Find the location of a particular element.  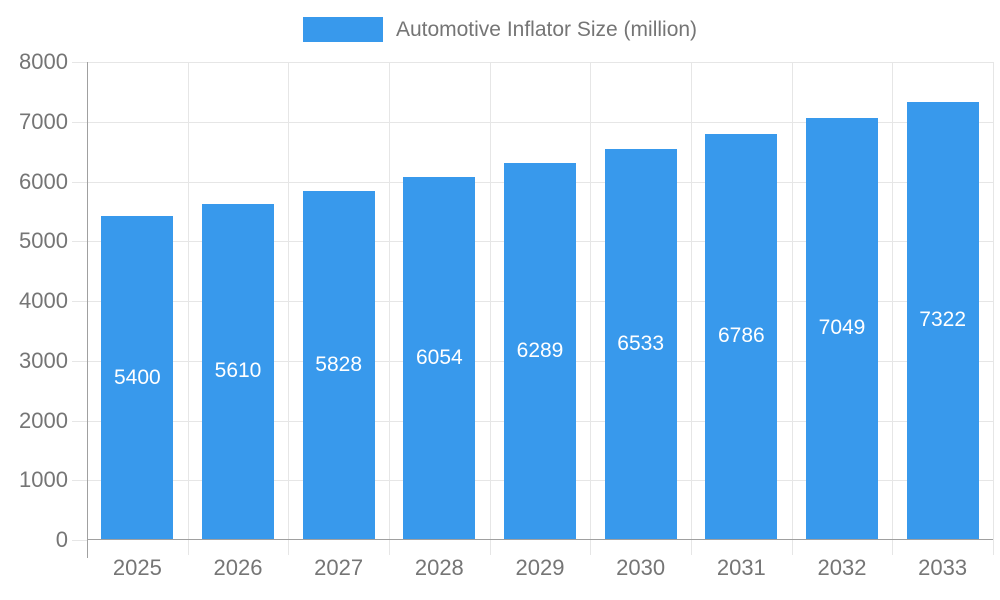

y-axis-label: 5000 is located at coordinates (43, 241).